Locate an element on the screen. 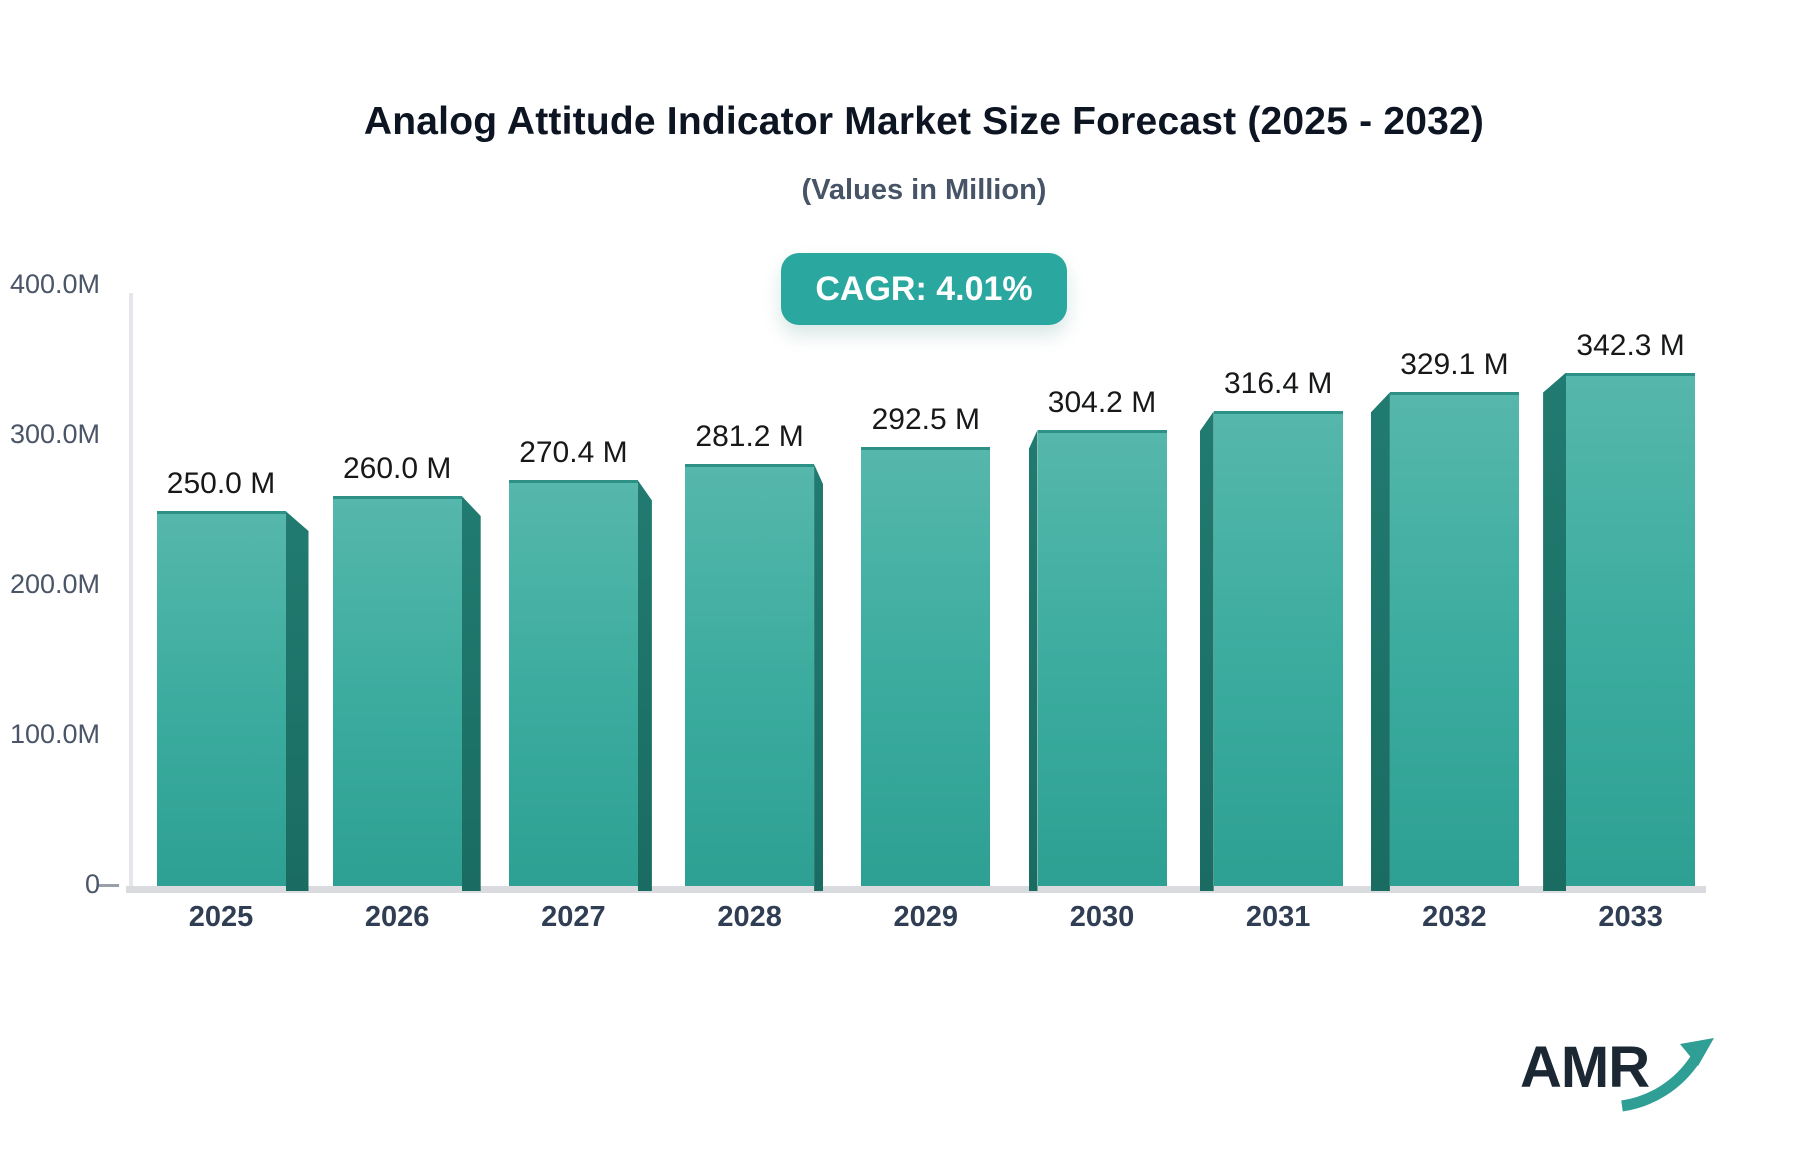 Image resolution: width=1800 pixels, height=1156 pixels. bar-value-label: 260.0 M is located at coordinates (397, 468).